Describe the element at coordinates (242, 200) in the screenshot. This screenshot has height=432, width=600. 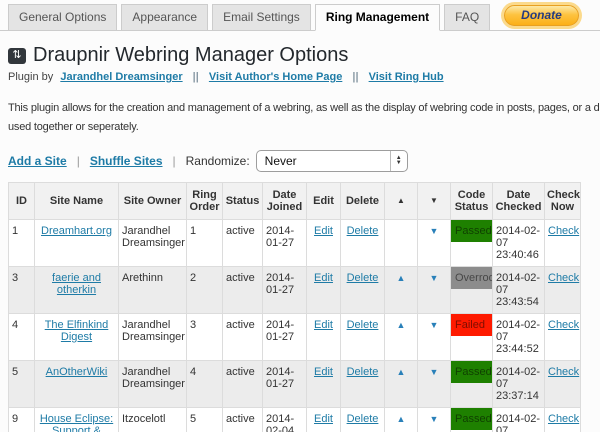
I see `header-status: Status` at that location.